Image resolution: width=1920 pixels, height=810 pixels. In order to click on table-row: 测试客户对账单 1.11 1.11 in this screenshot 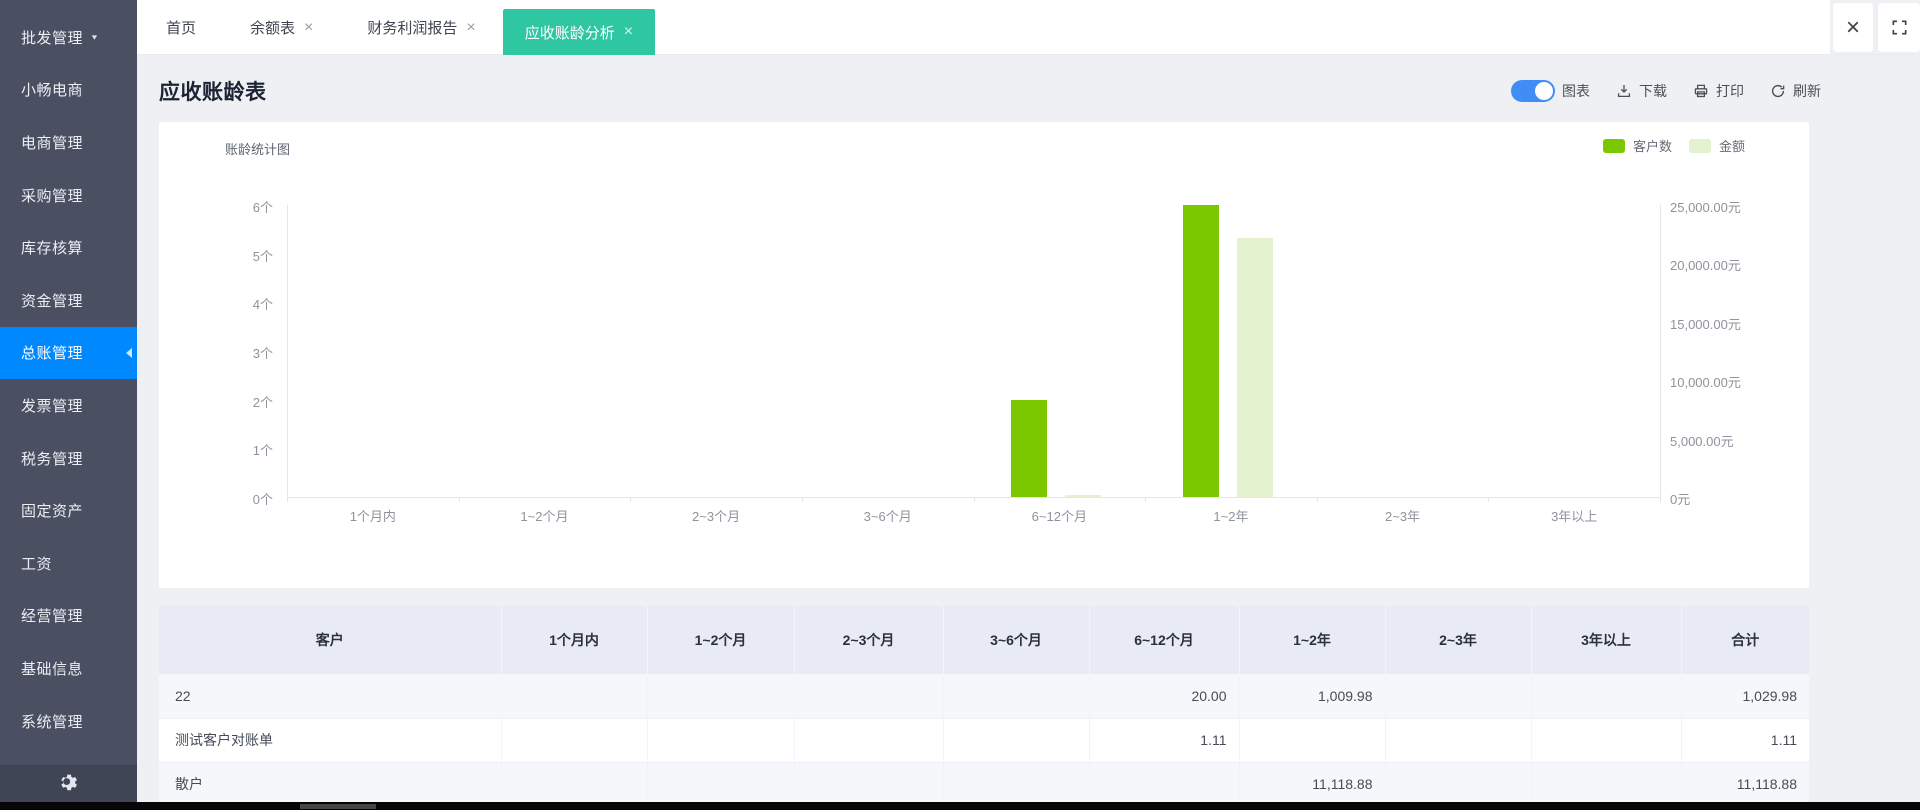, I will do `click(984, 740)`.